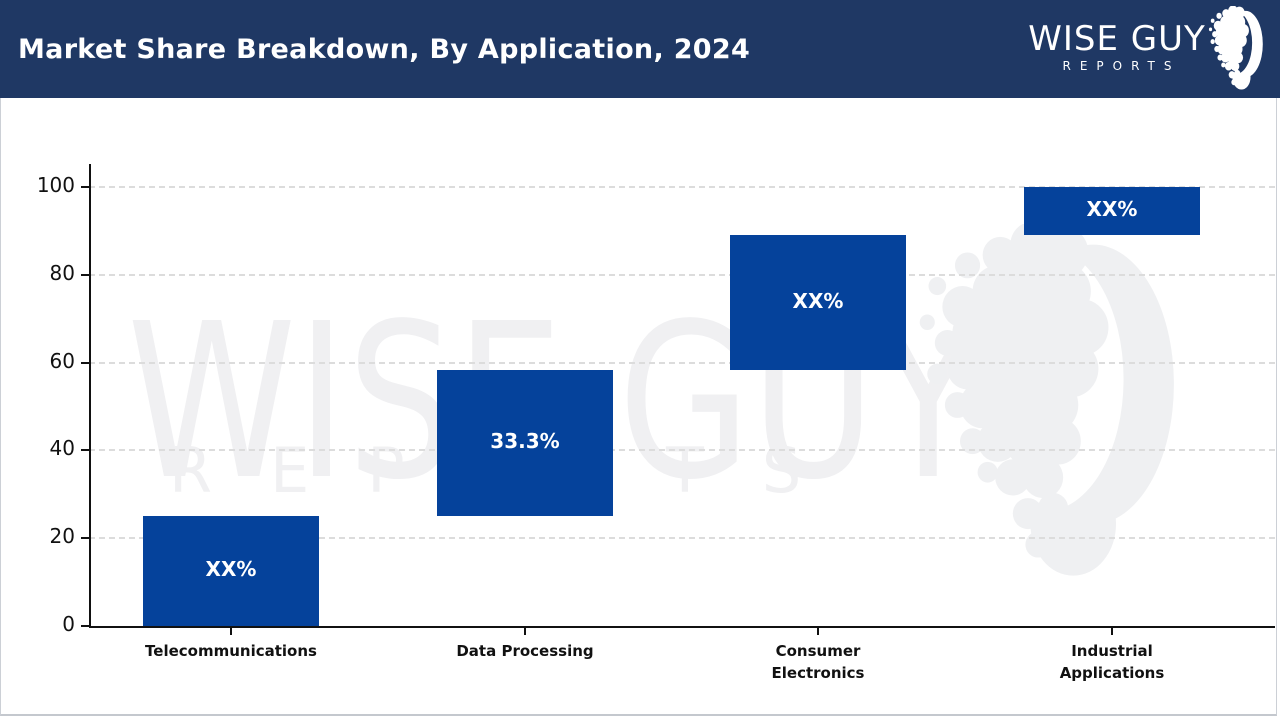  What do you see at coordinates (682, 627) in the screenshot?
I see `x-axis` at bounding box center [682, 627].